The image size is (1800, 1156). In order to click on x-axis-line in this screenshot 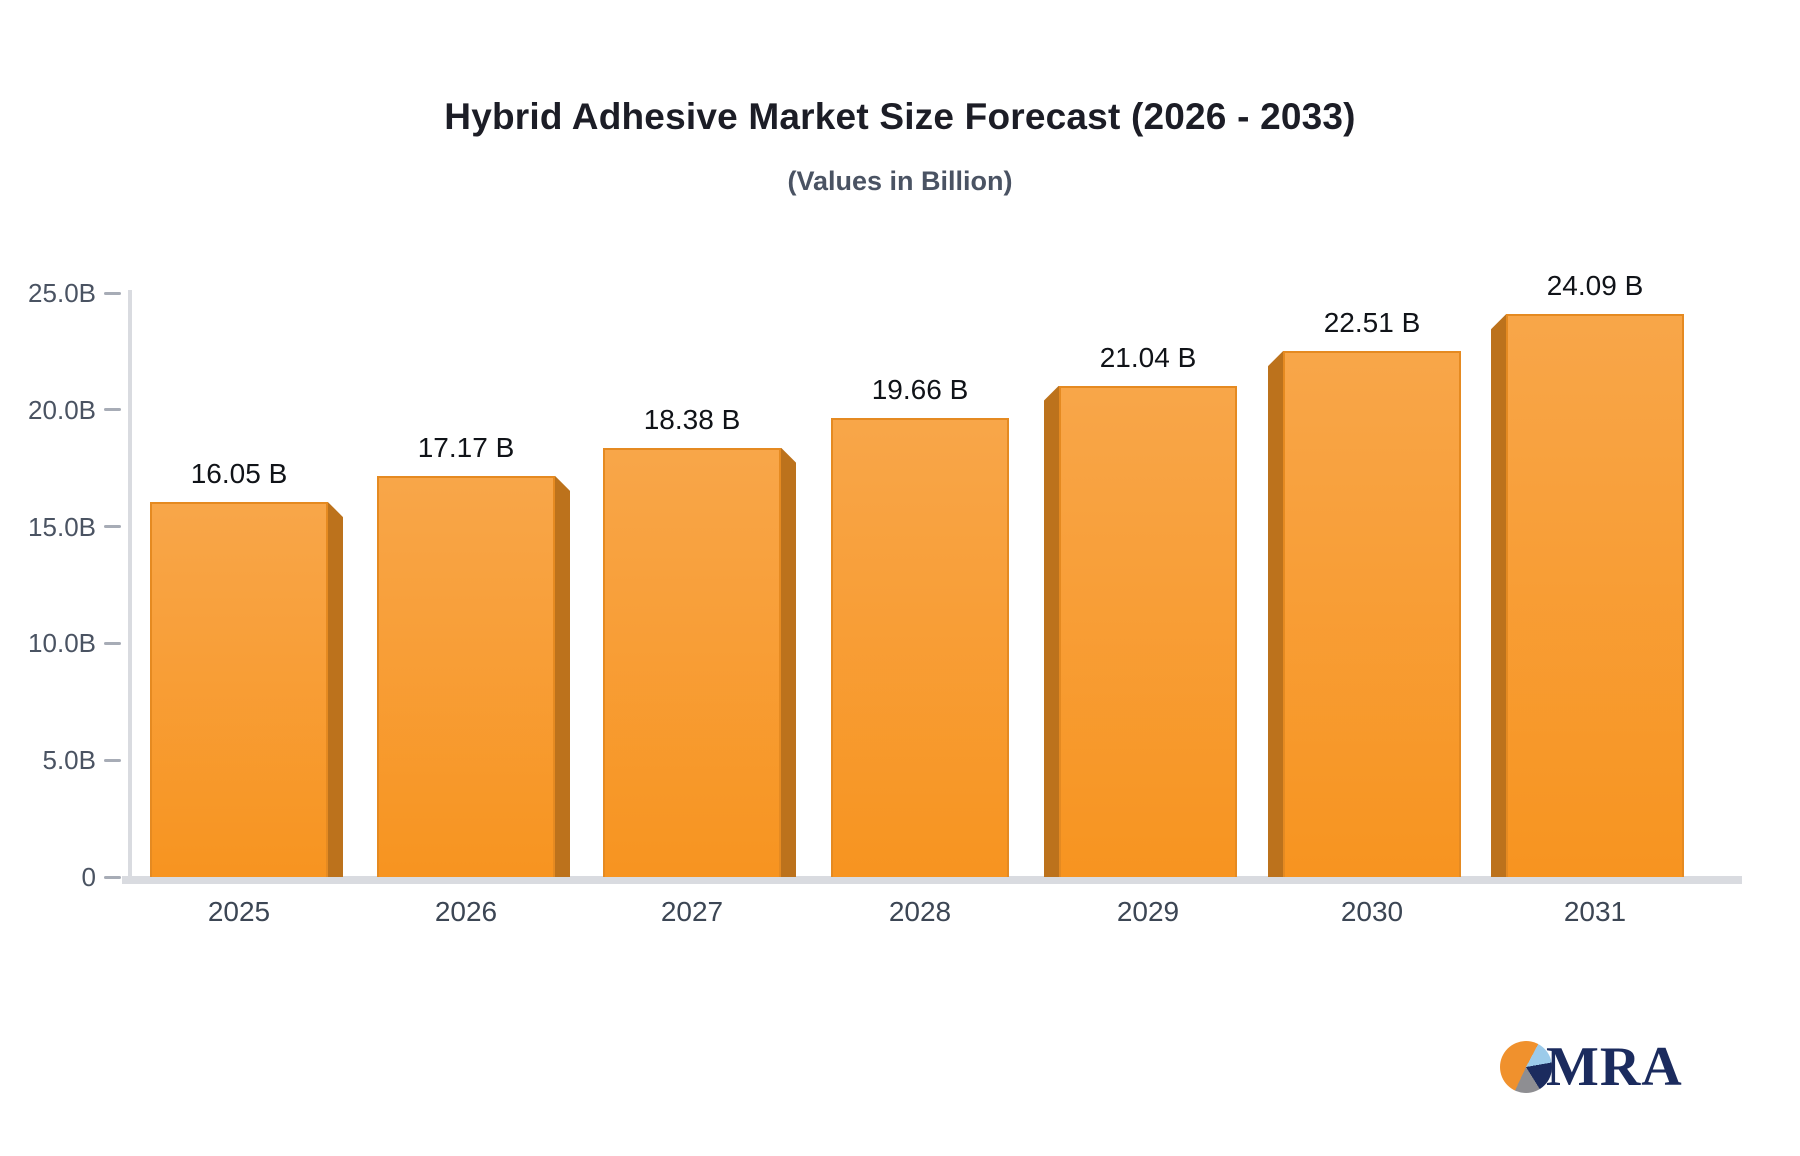, I will do `click(932, 880)`.